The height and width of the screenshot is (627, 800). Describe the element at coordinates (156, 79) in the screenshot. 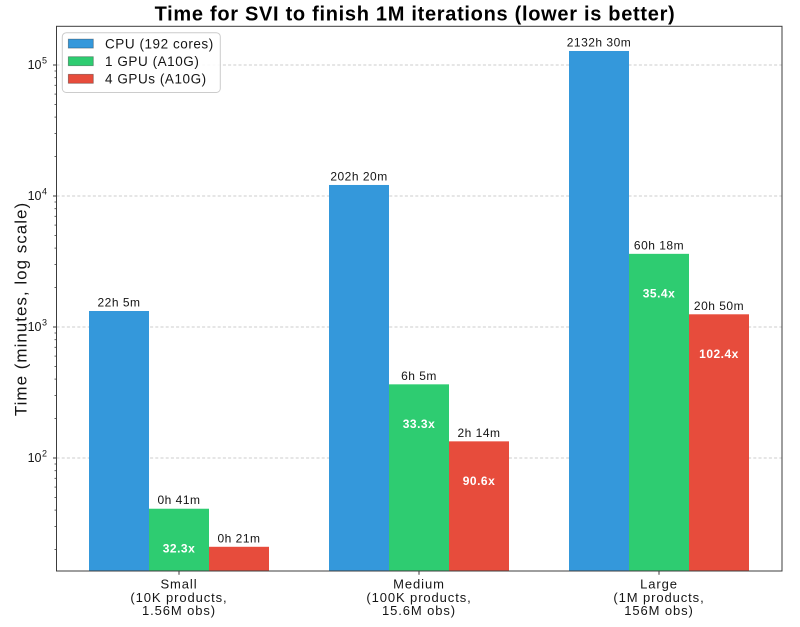

I see `svg-text: 4 GPUs (A10G)` at that location.